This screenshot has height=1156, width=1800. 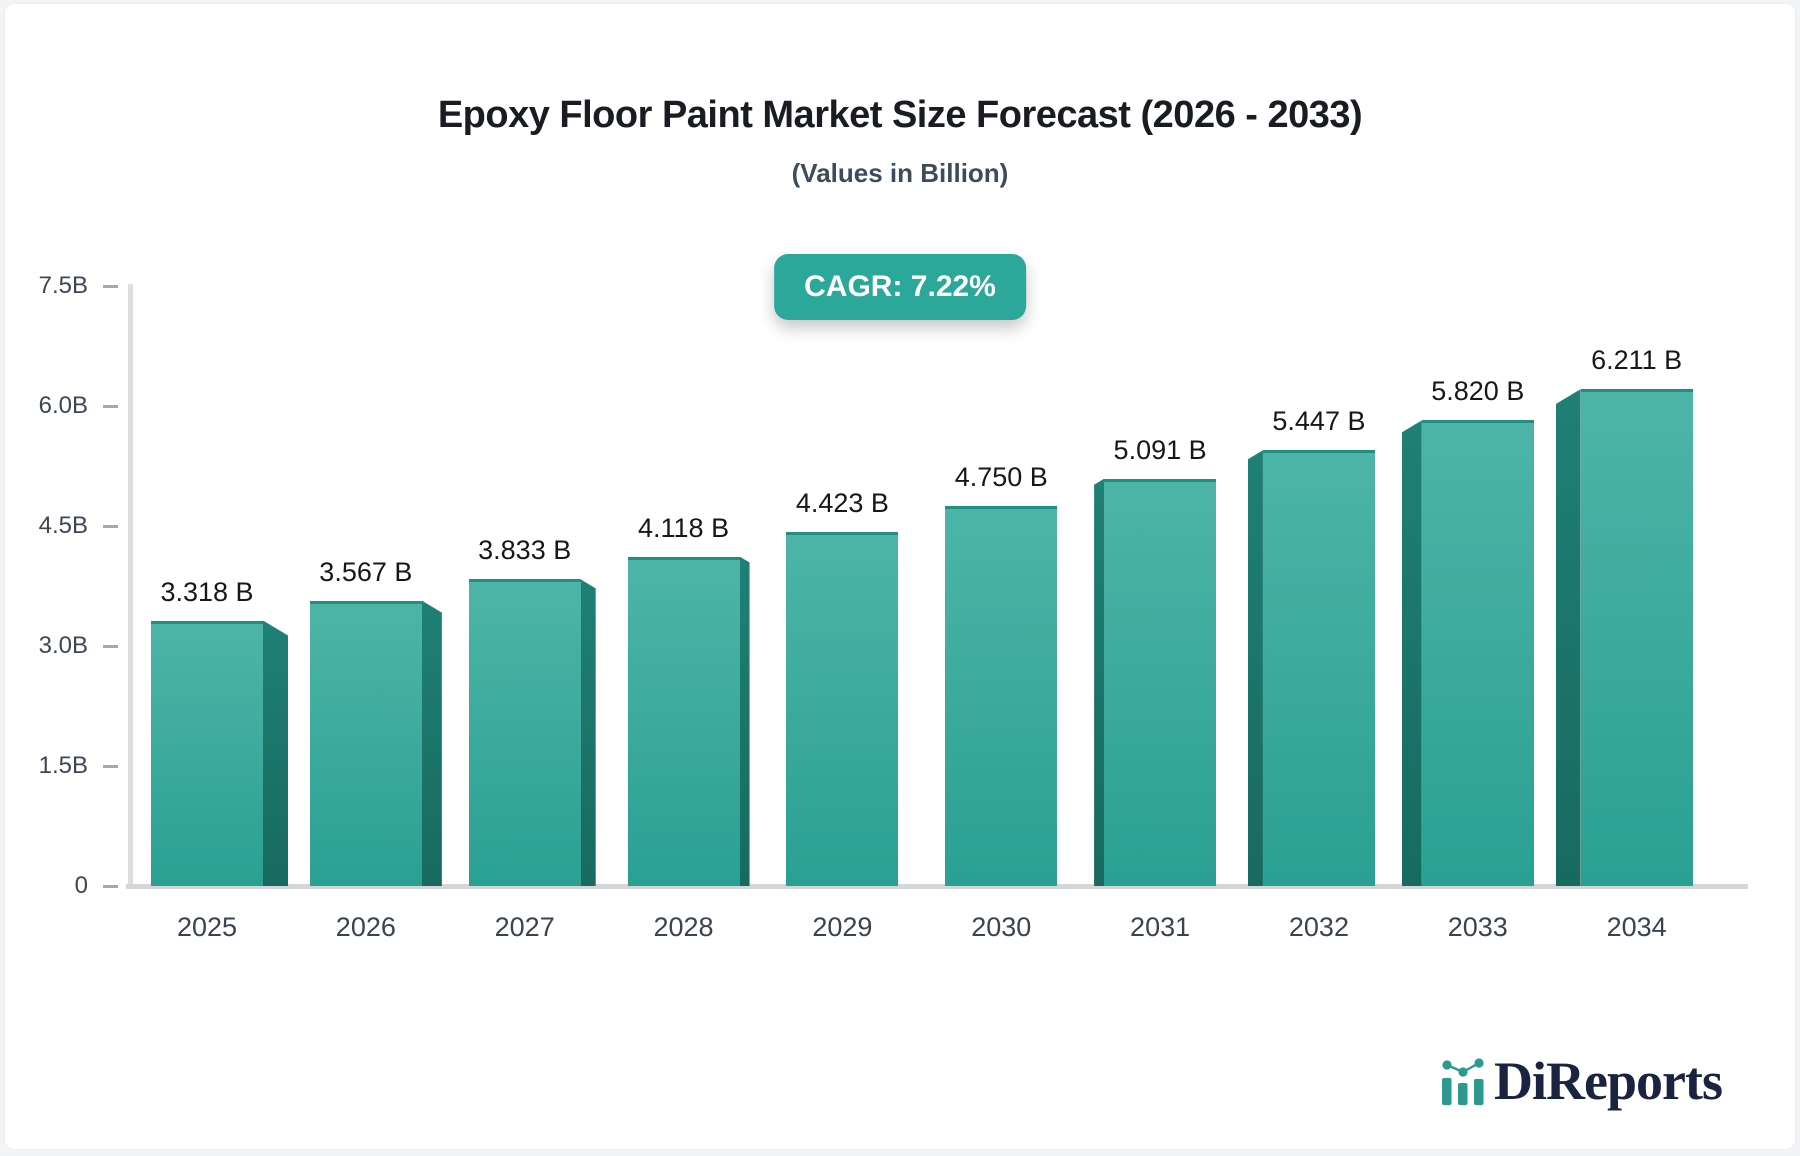 I want to click on bar-value-label: 3.567 B, so click(x=366, y=571).